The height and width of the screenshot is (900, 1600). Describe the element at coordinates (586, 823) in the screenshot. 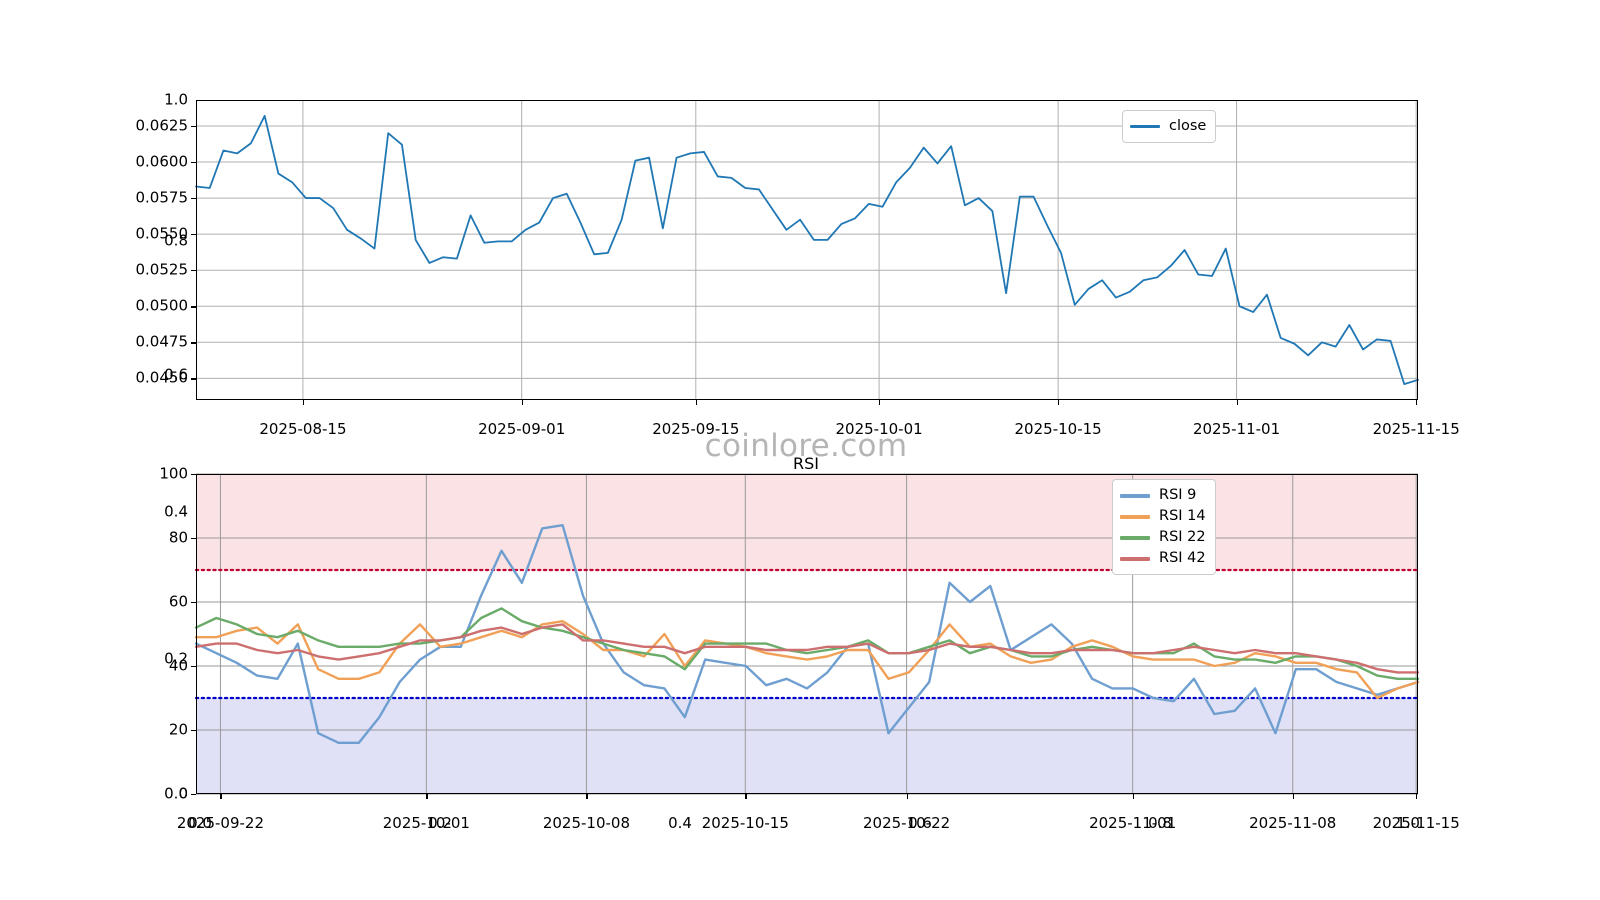

I see `rsi-x-tick-label: 2025-10-08` at that location.